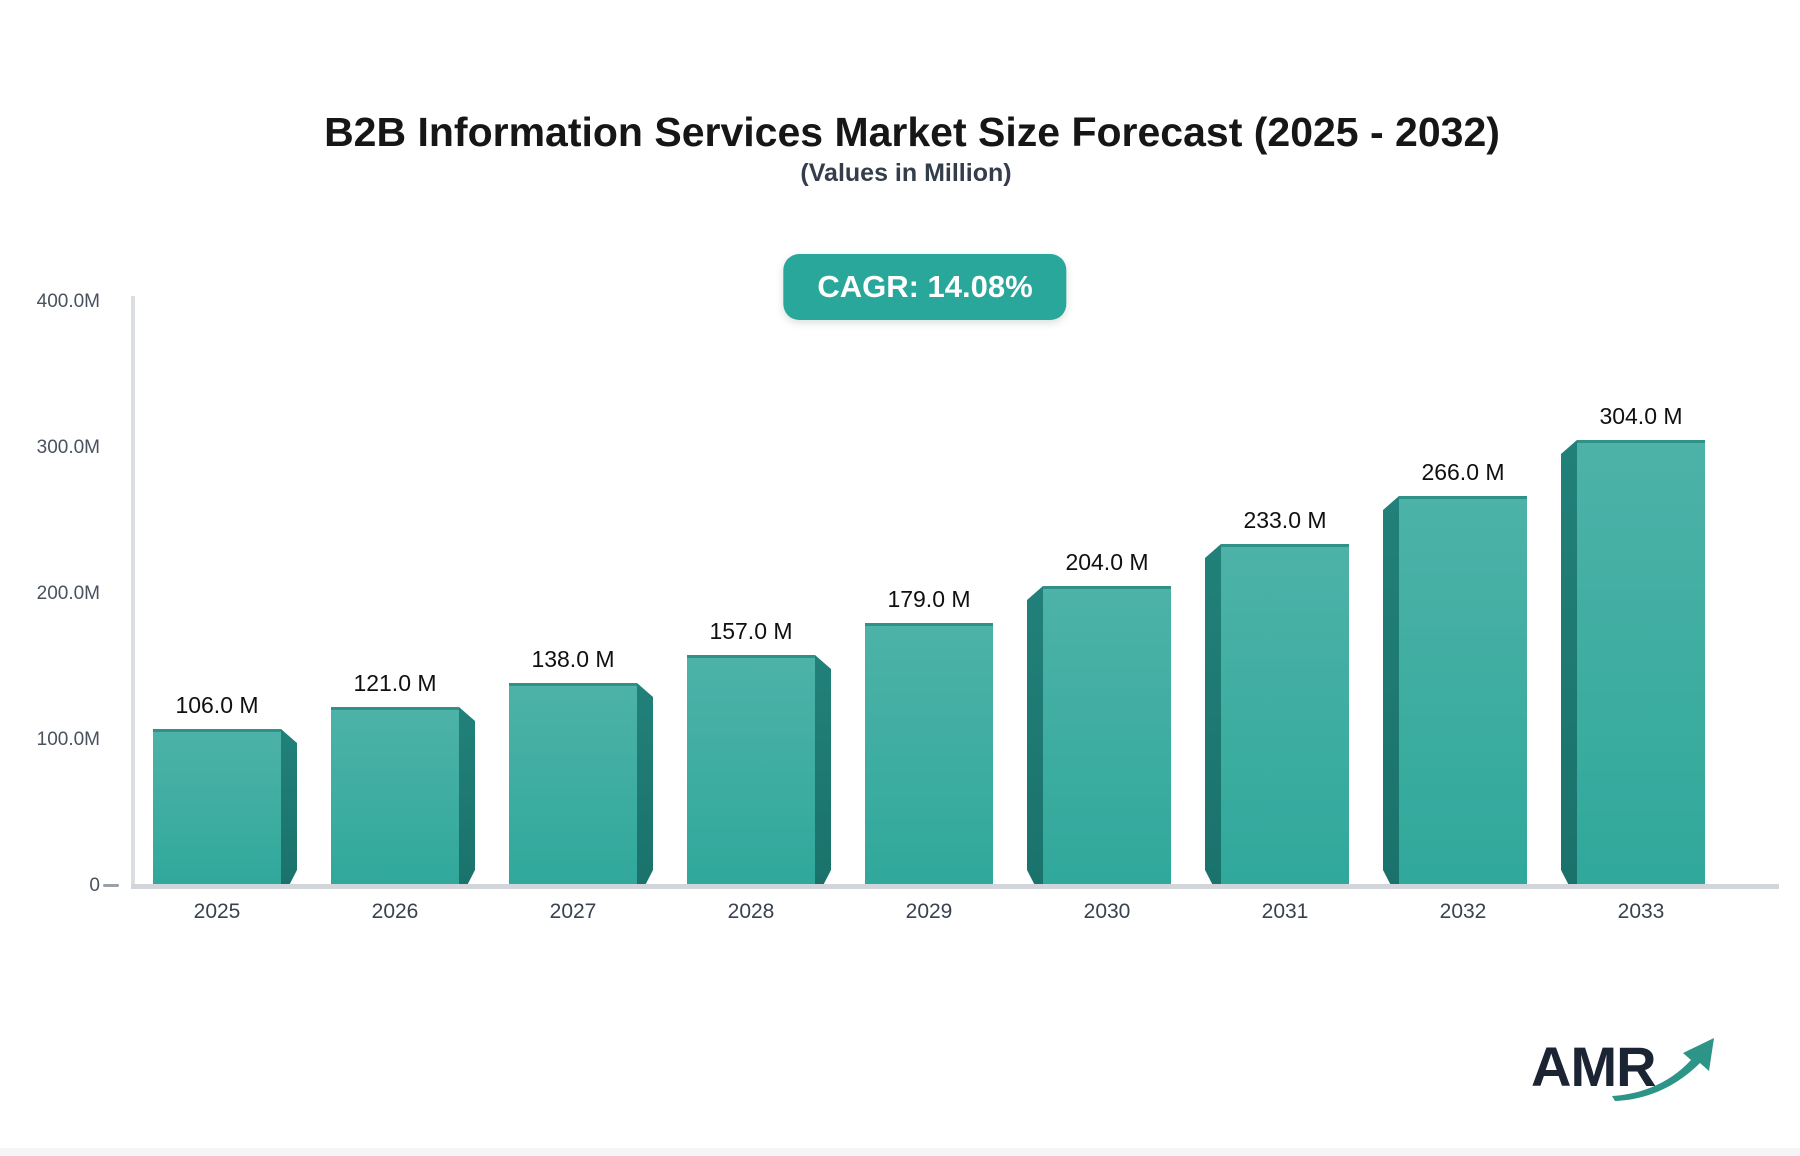 This screenshot has width=1800, height=1156. Describe the element at coordinates (929, 911) in the screenshot. I see `x-axis-label: 2029` at that location.